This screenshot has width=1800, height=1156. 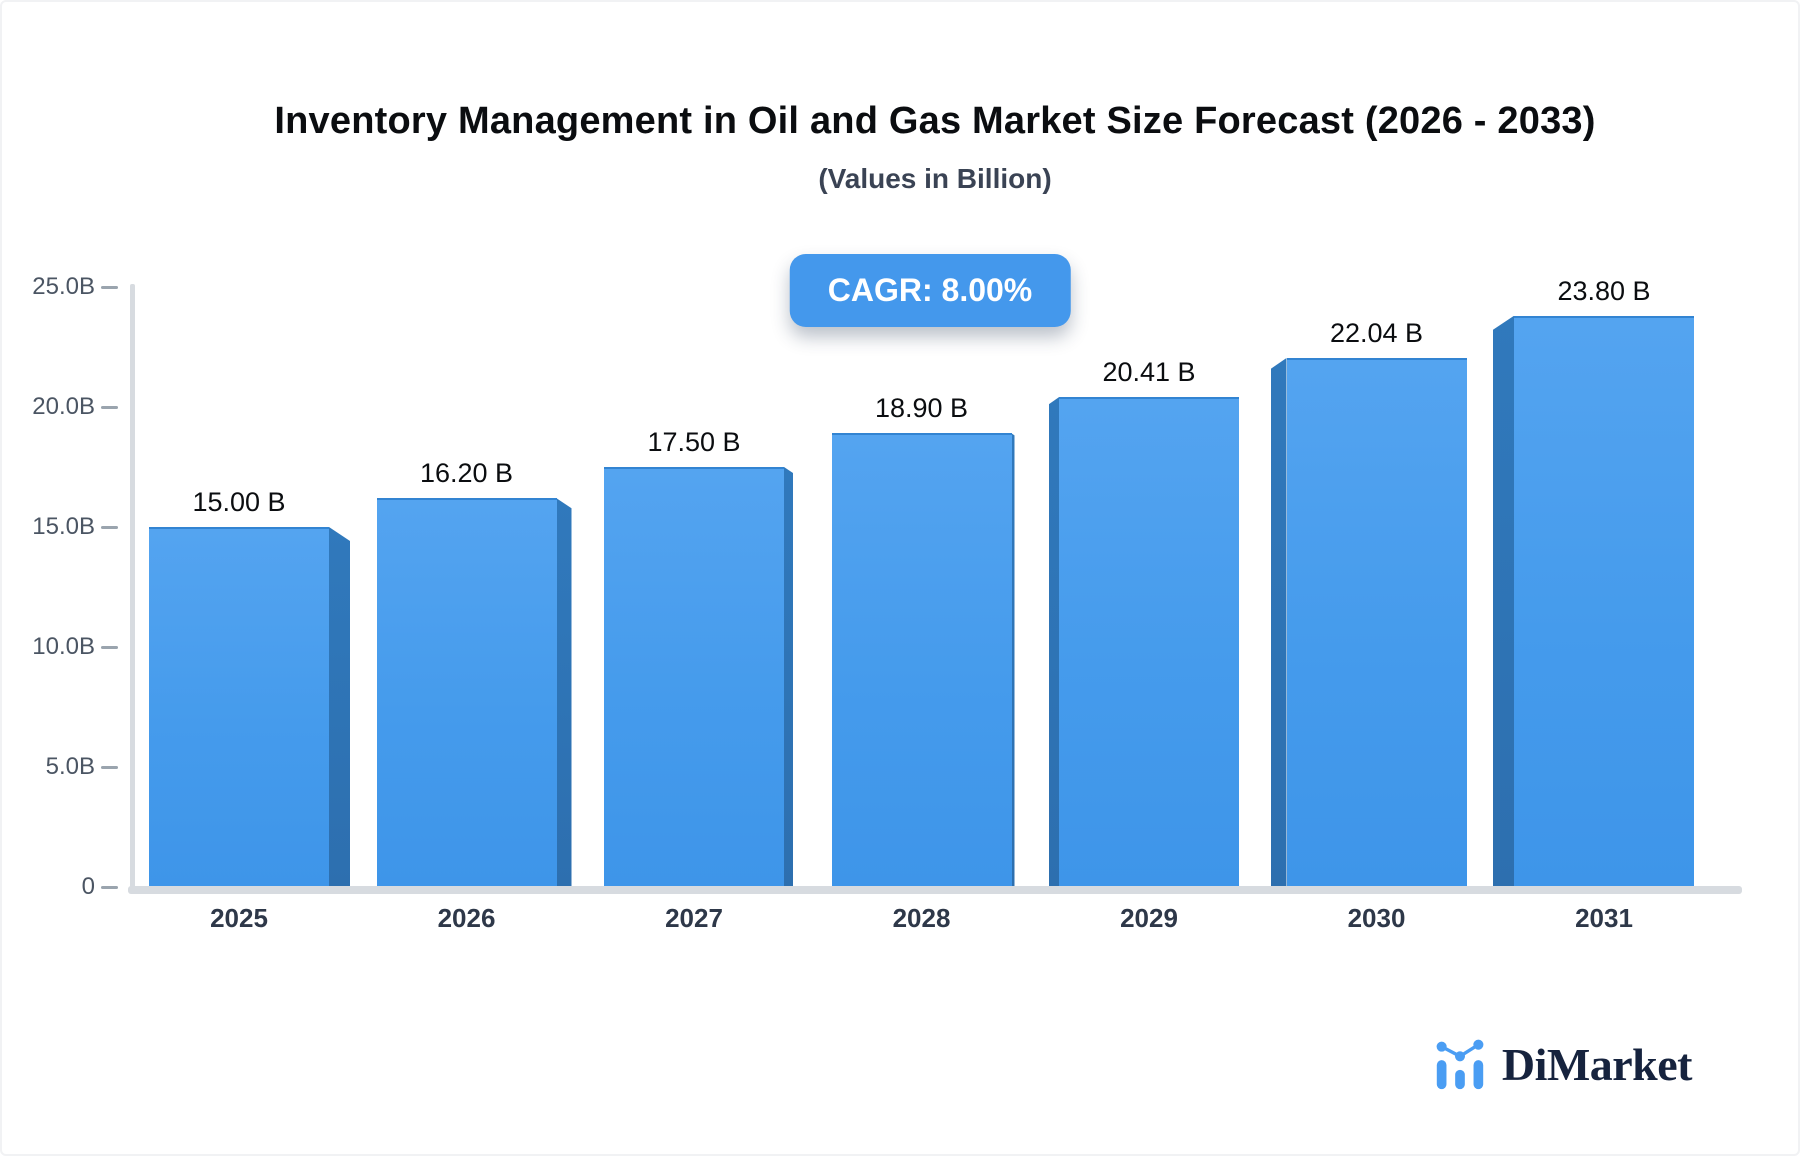 What do you see at coordinates (921, 918) in the screenshot?
I see `x-tick-label: 2028` at bounding box center [921, 918].